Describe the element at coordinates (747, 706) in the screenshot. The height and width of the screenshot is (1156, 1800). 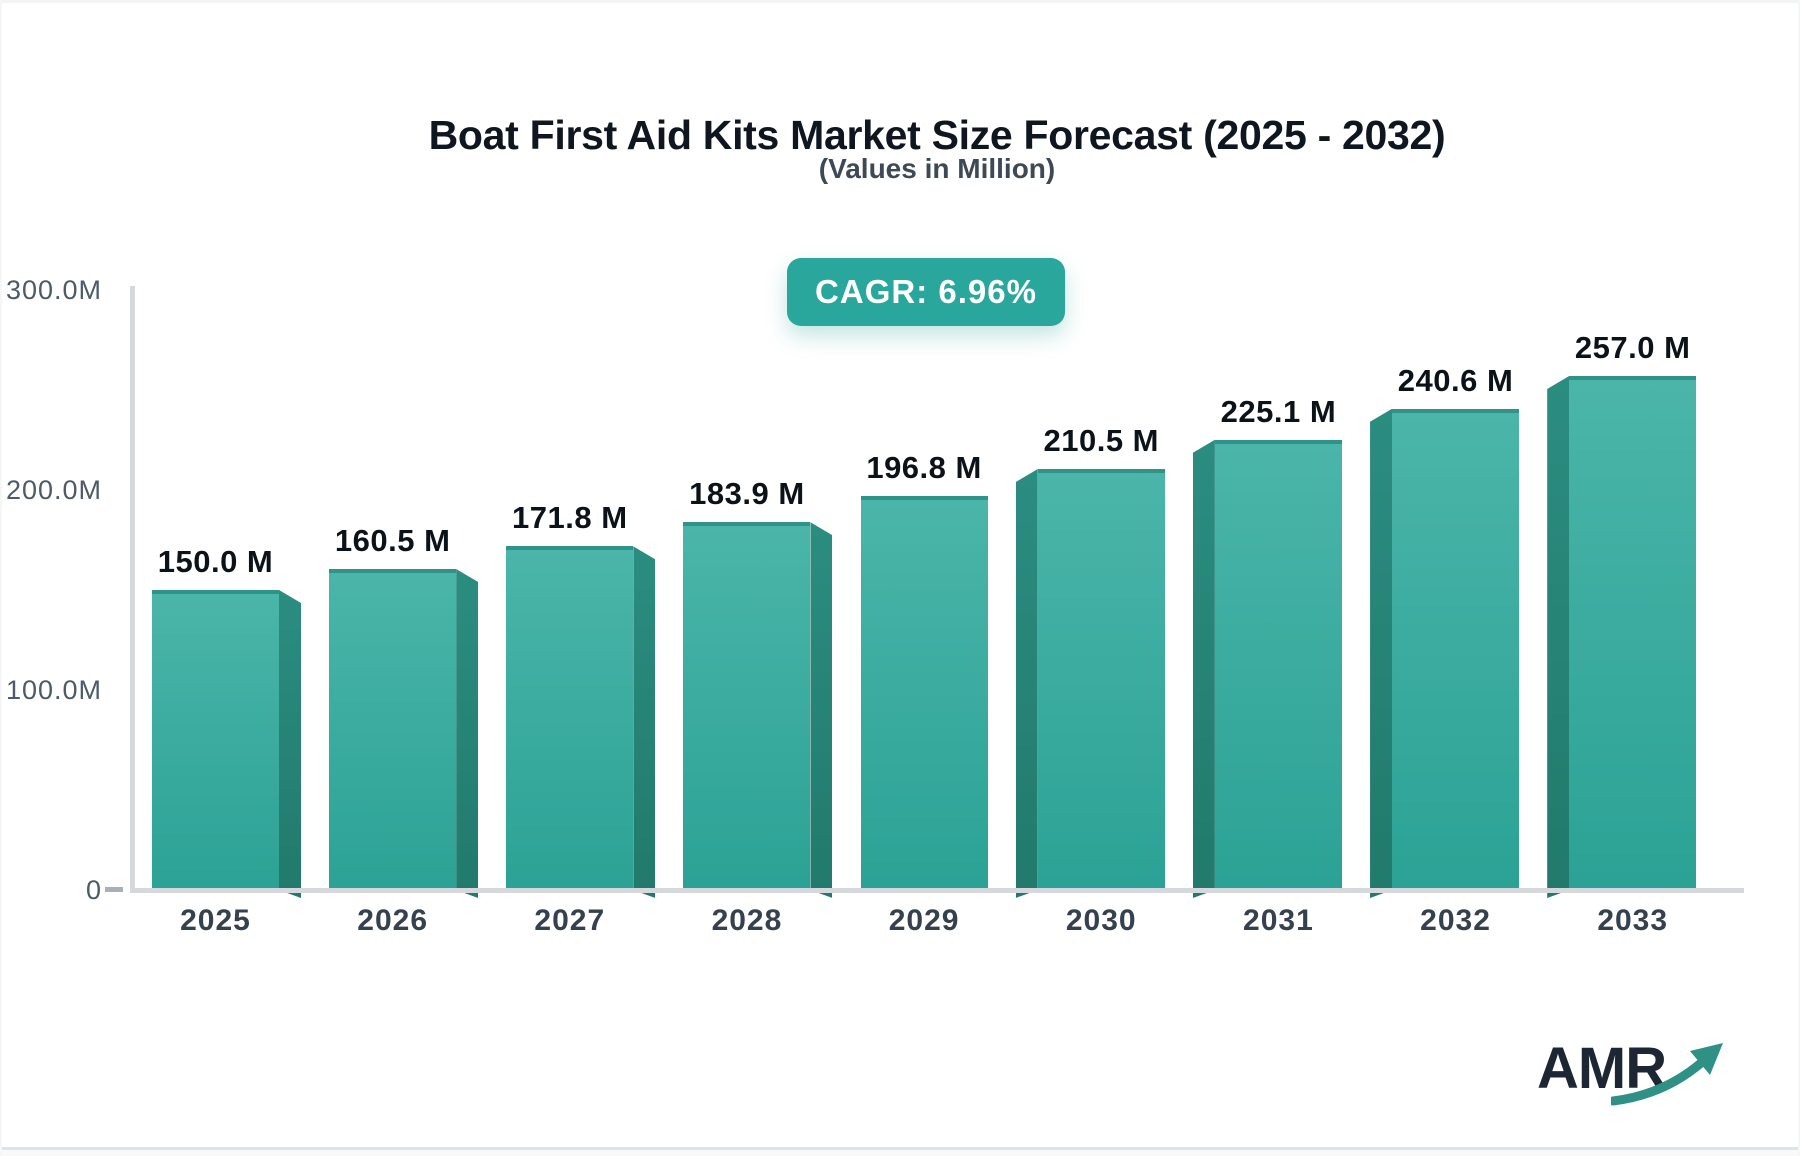
I see `bar-2028` at that location.